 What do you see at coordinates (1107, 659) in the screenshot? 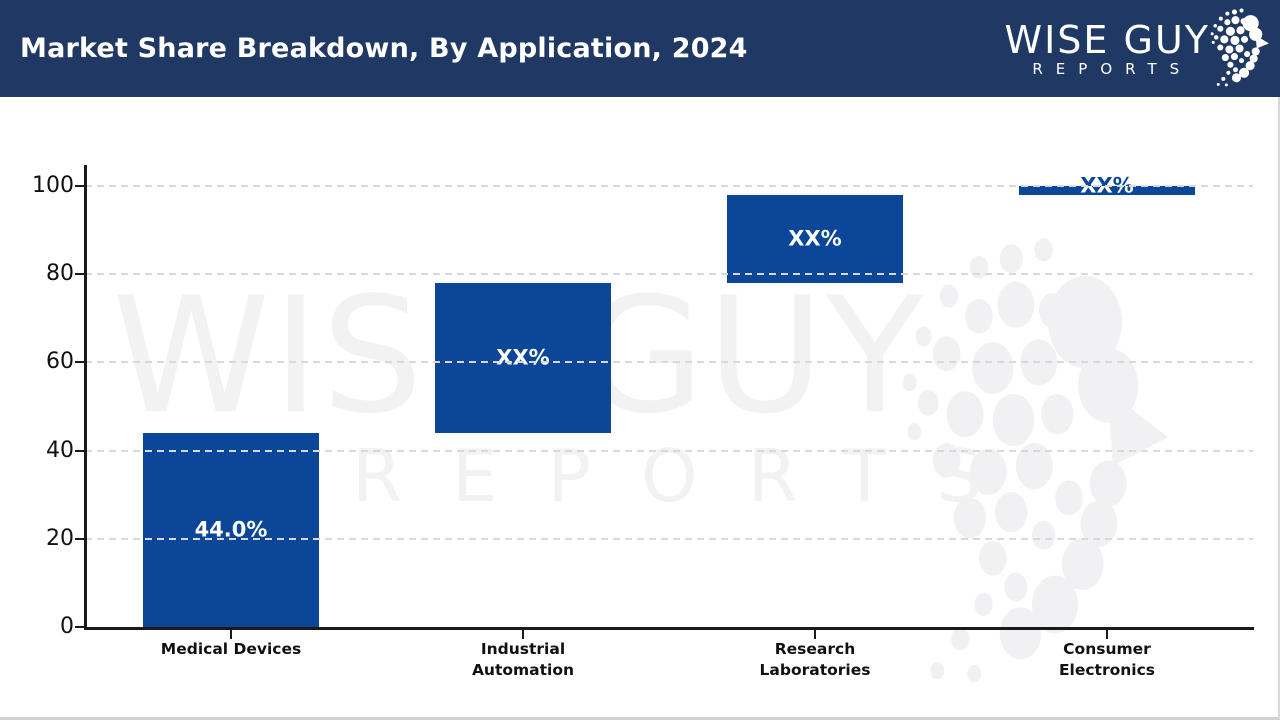
I see `category-label-consumer-electronics: Consumer Electronics` at bounding box center [1107, 659].